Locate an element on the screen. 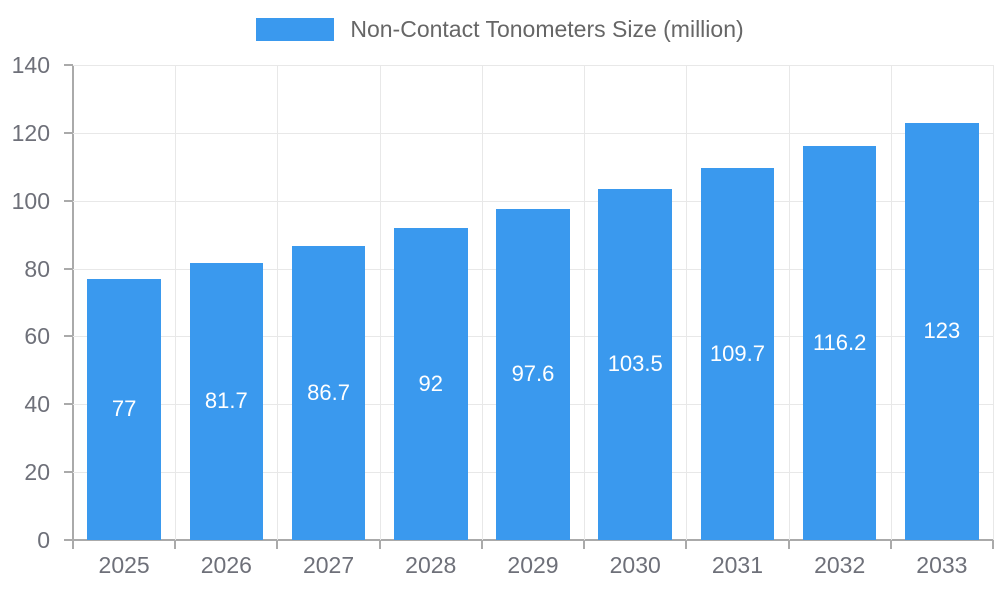  bar: 103.5 is located at coordinates (635, 364).